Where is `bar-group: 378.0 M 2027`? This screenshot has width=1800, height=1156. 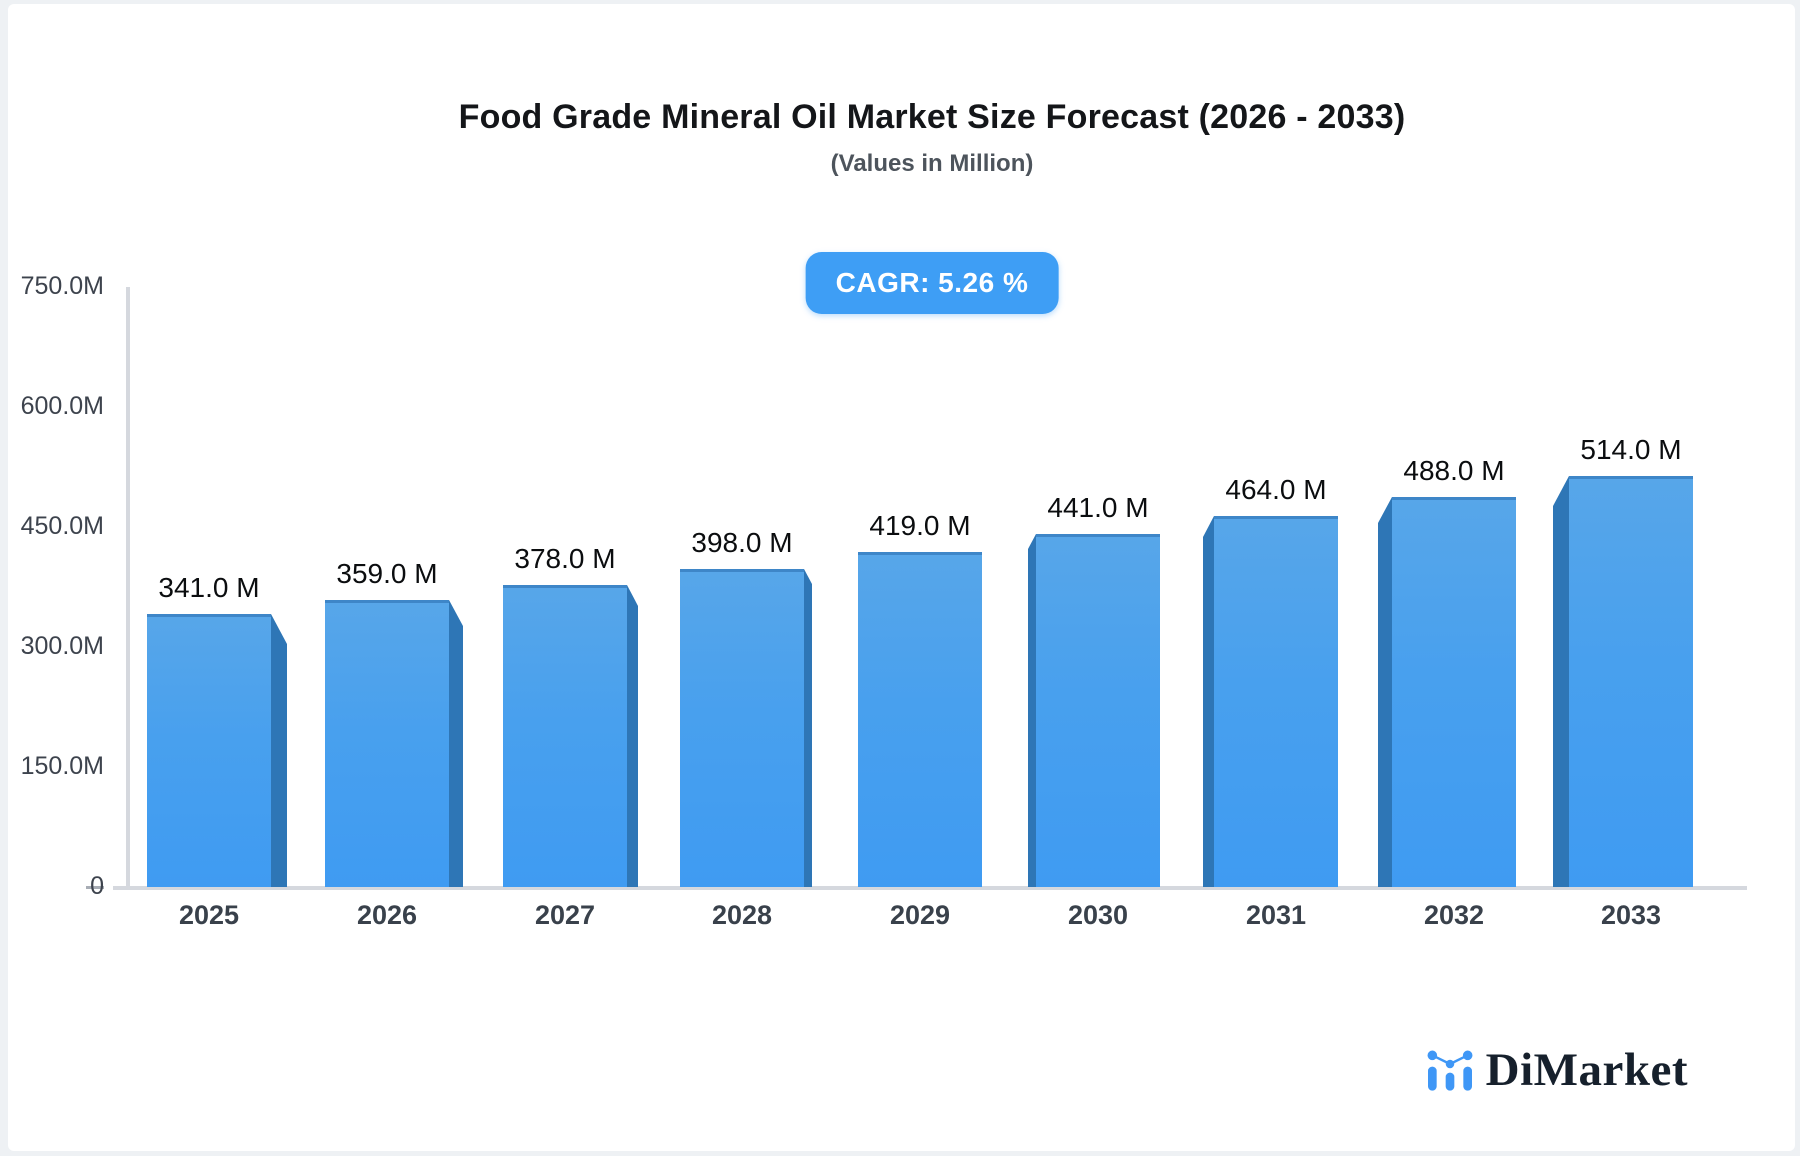
bar-group: 378.0 M 2027 is located at coordinates (570, 608).